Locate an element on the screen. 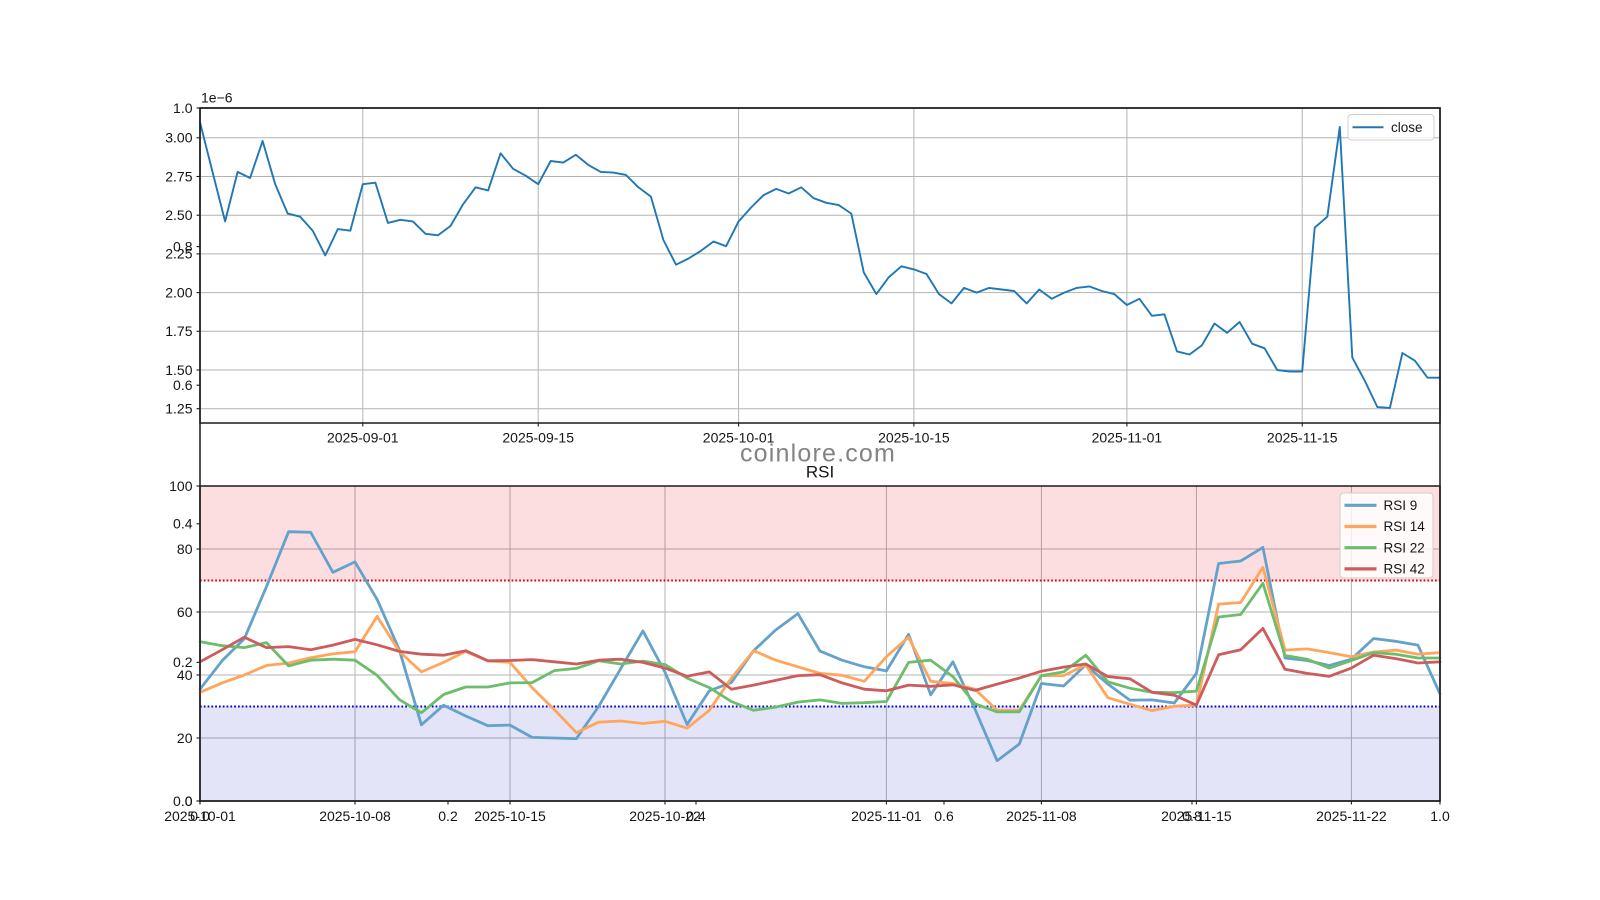 The width and height of the screenshot is (1600, 900). svg-text: 2025-11-22 is located at coordinates (1351, 816).